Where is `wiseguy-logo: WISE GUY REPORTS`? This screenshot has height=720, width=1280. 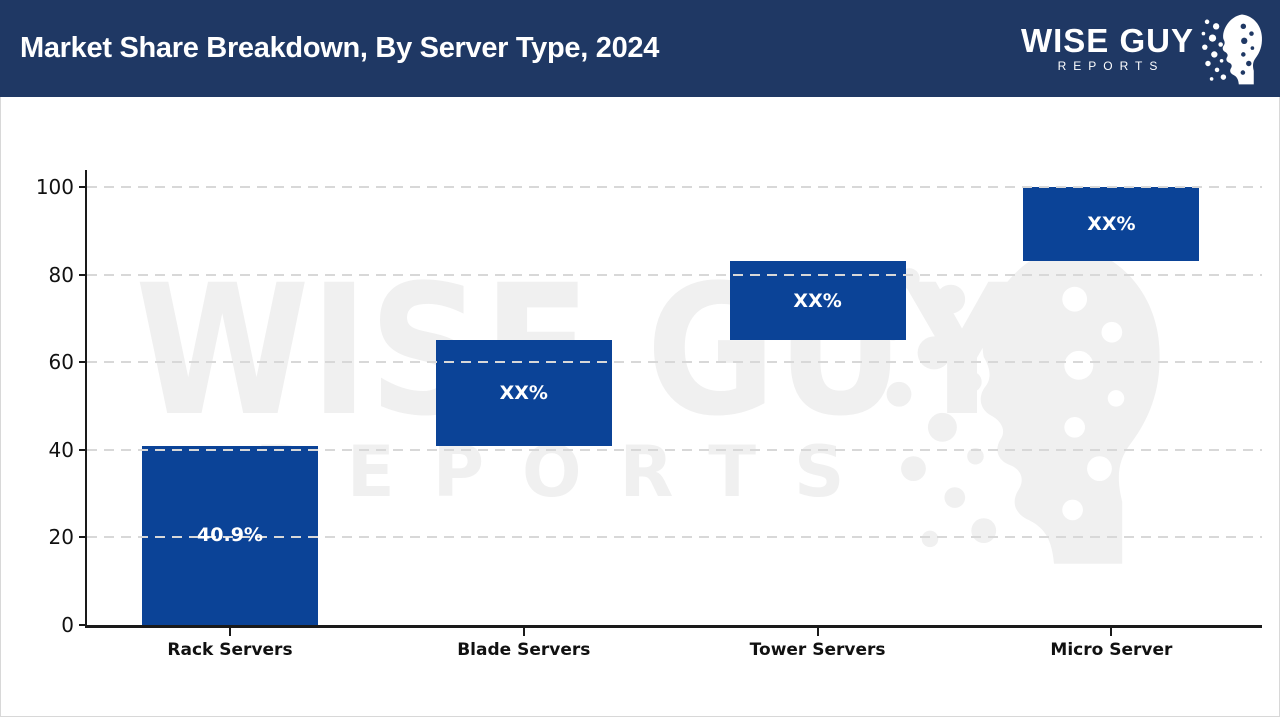
wiseguy-logo: WISE GUY REPORTS is located at coordinates (1143, 49).